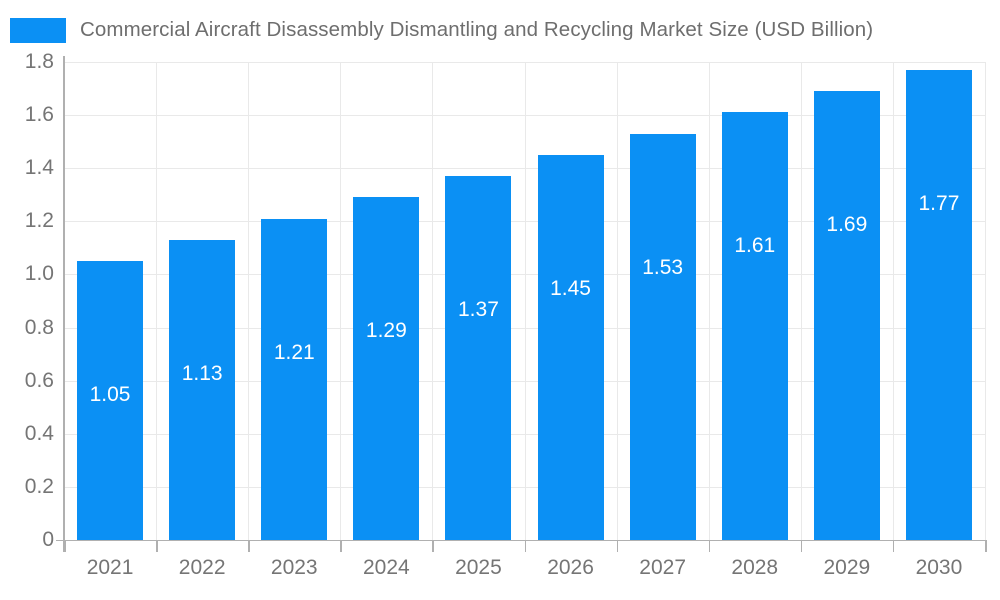 This screenshot has height=600, width=1000. I want to click on bar: 1.77, so click(938, 304).